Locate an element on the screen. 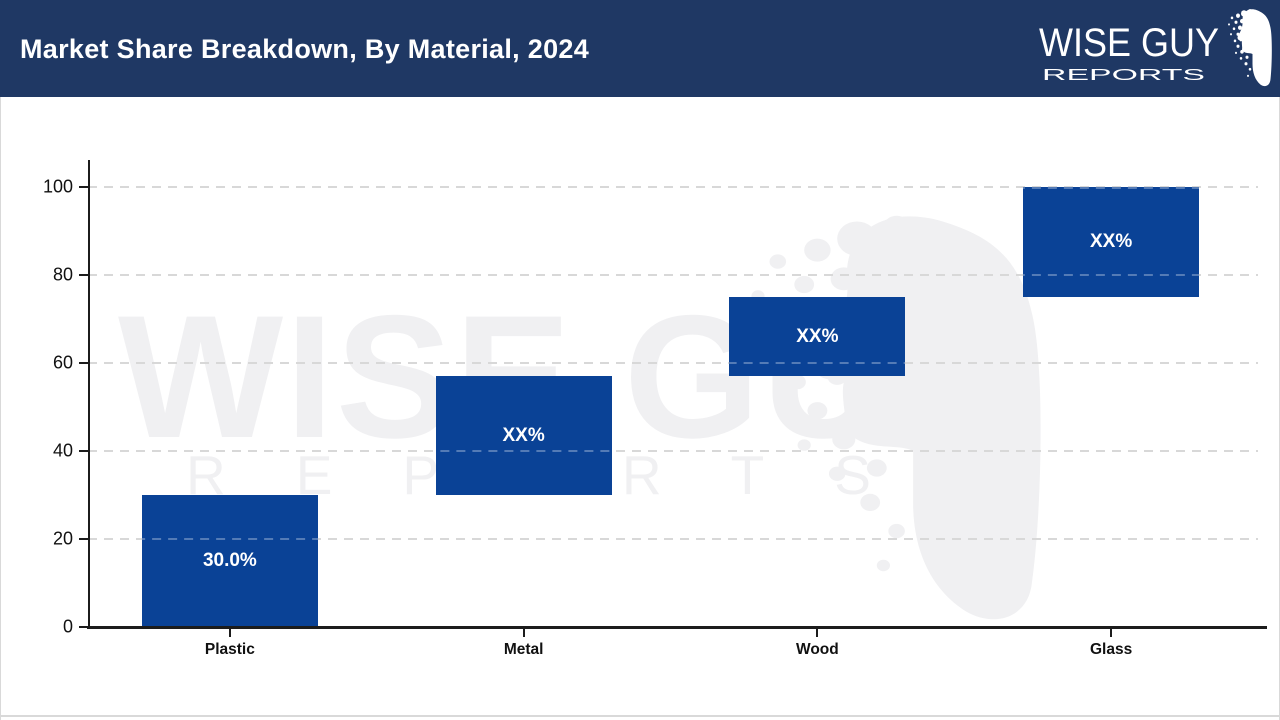  frame-left-border is located at coordinates (0, 408).